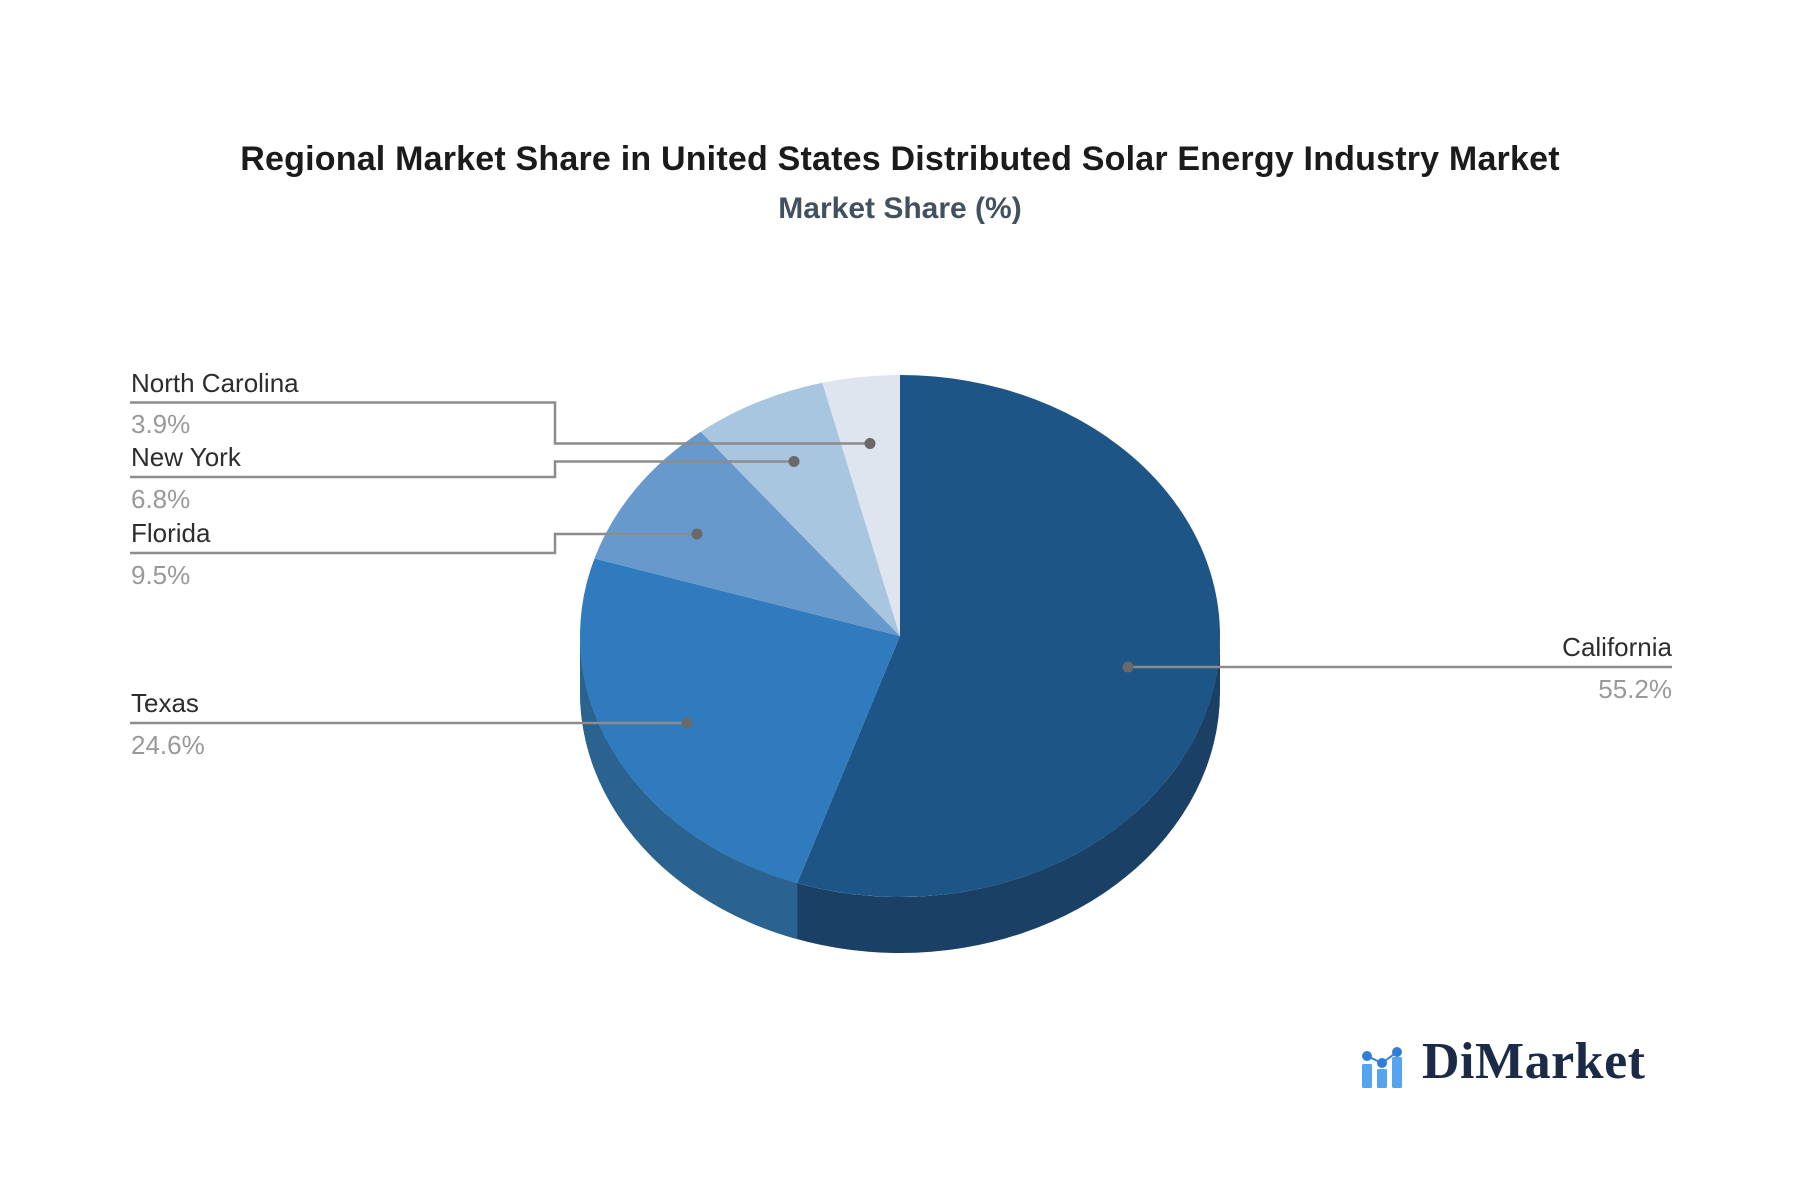  I want to click on callout-label-new-york: New York, so click(186, 457).